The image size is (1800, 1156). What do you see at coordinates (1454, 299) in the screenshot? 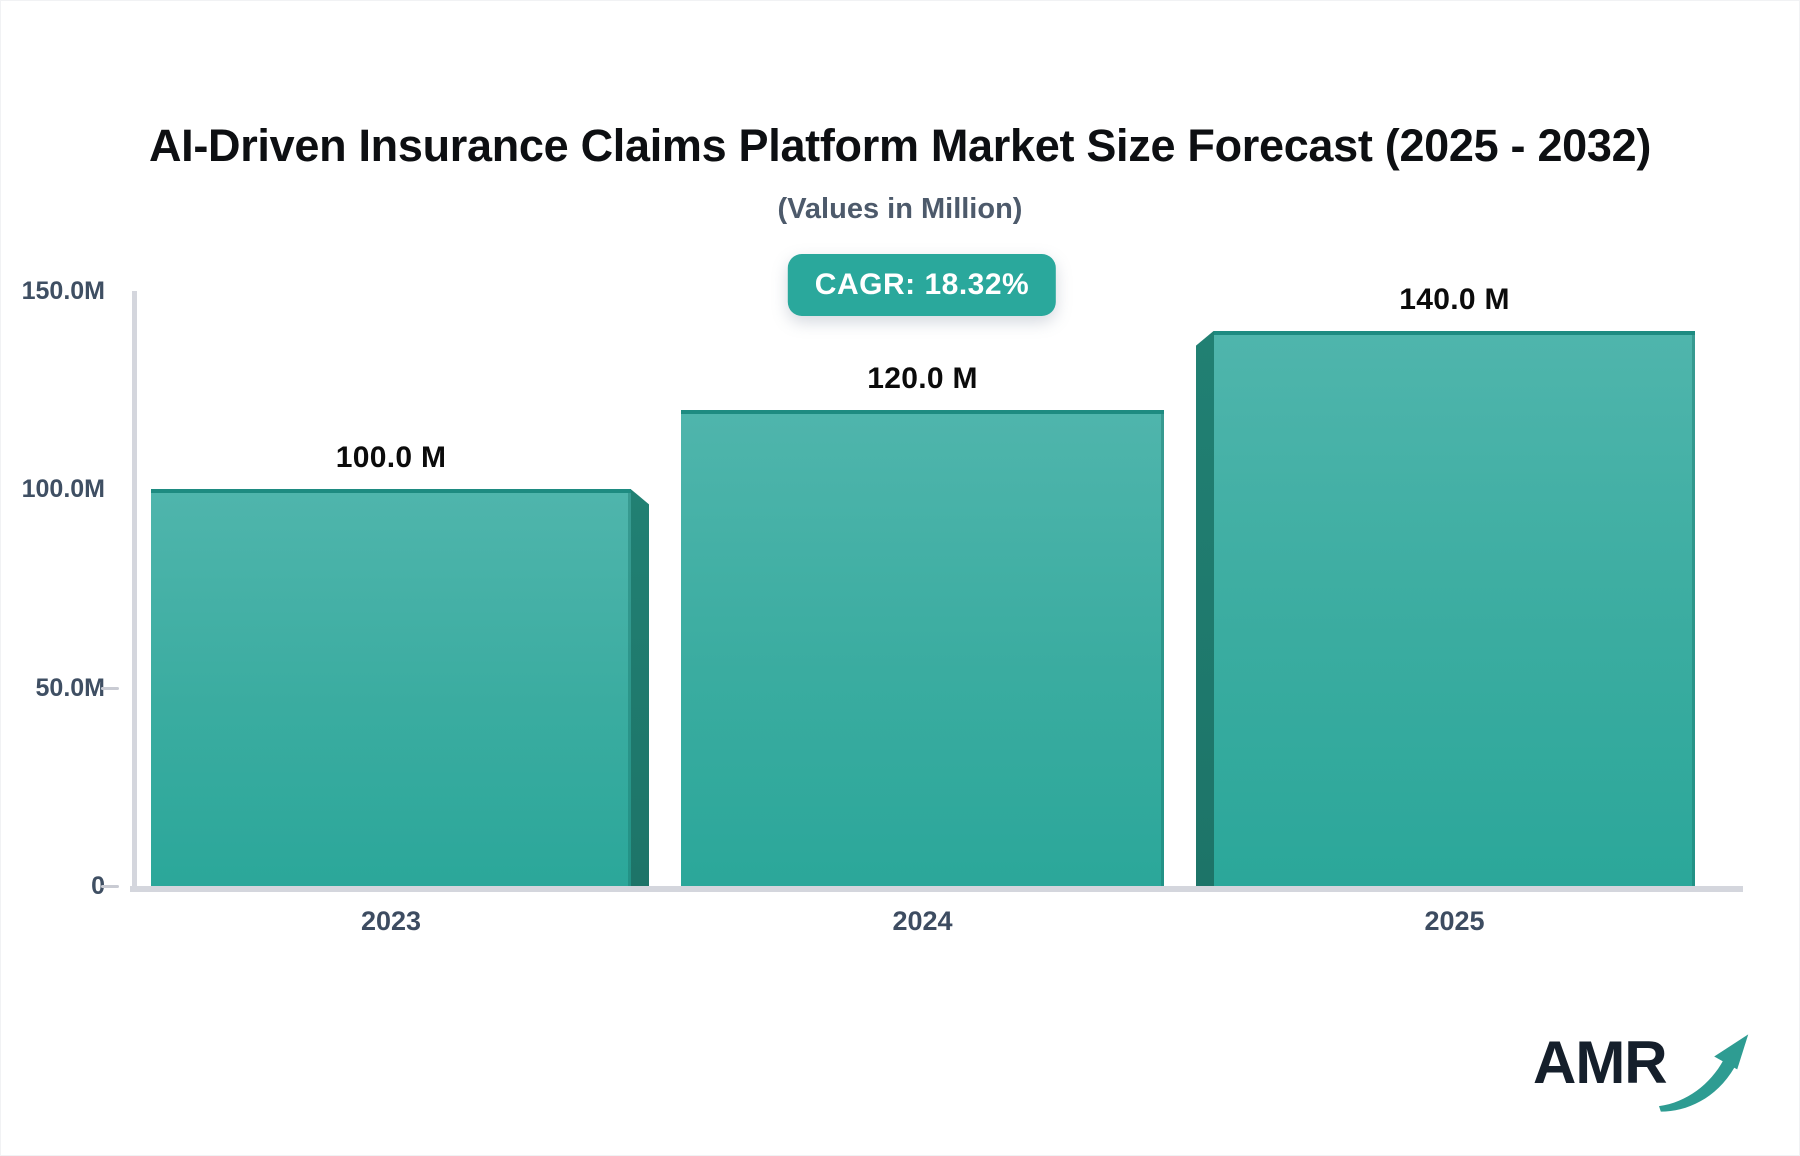
I see `value-label-2025: 140.0 M` at bounding box center [1454, 299].